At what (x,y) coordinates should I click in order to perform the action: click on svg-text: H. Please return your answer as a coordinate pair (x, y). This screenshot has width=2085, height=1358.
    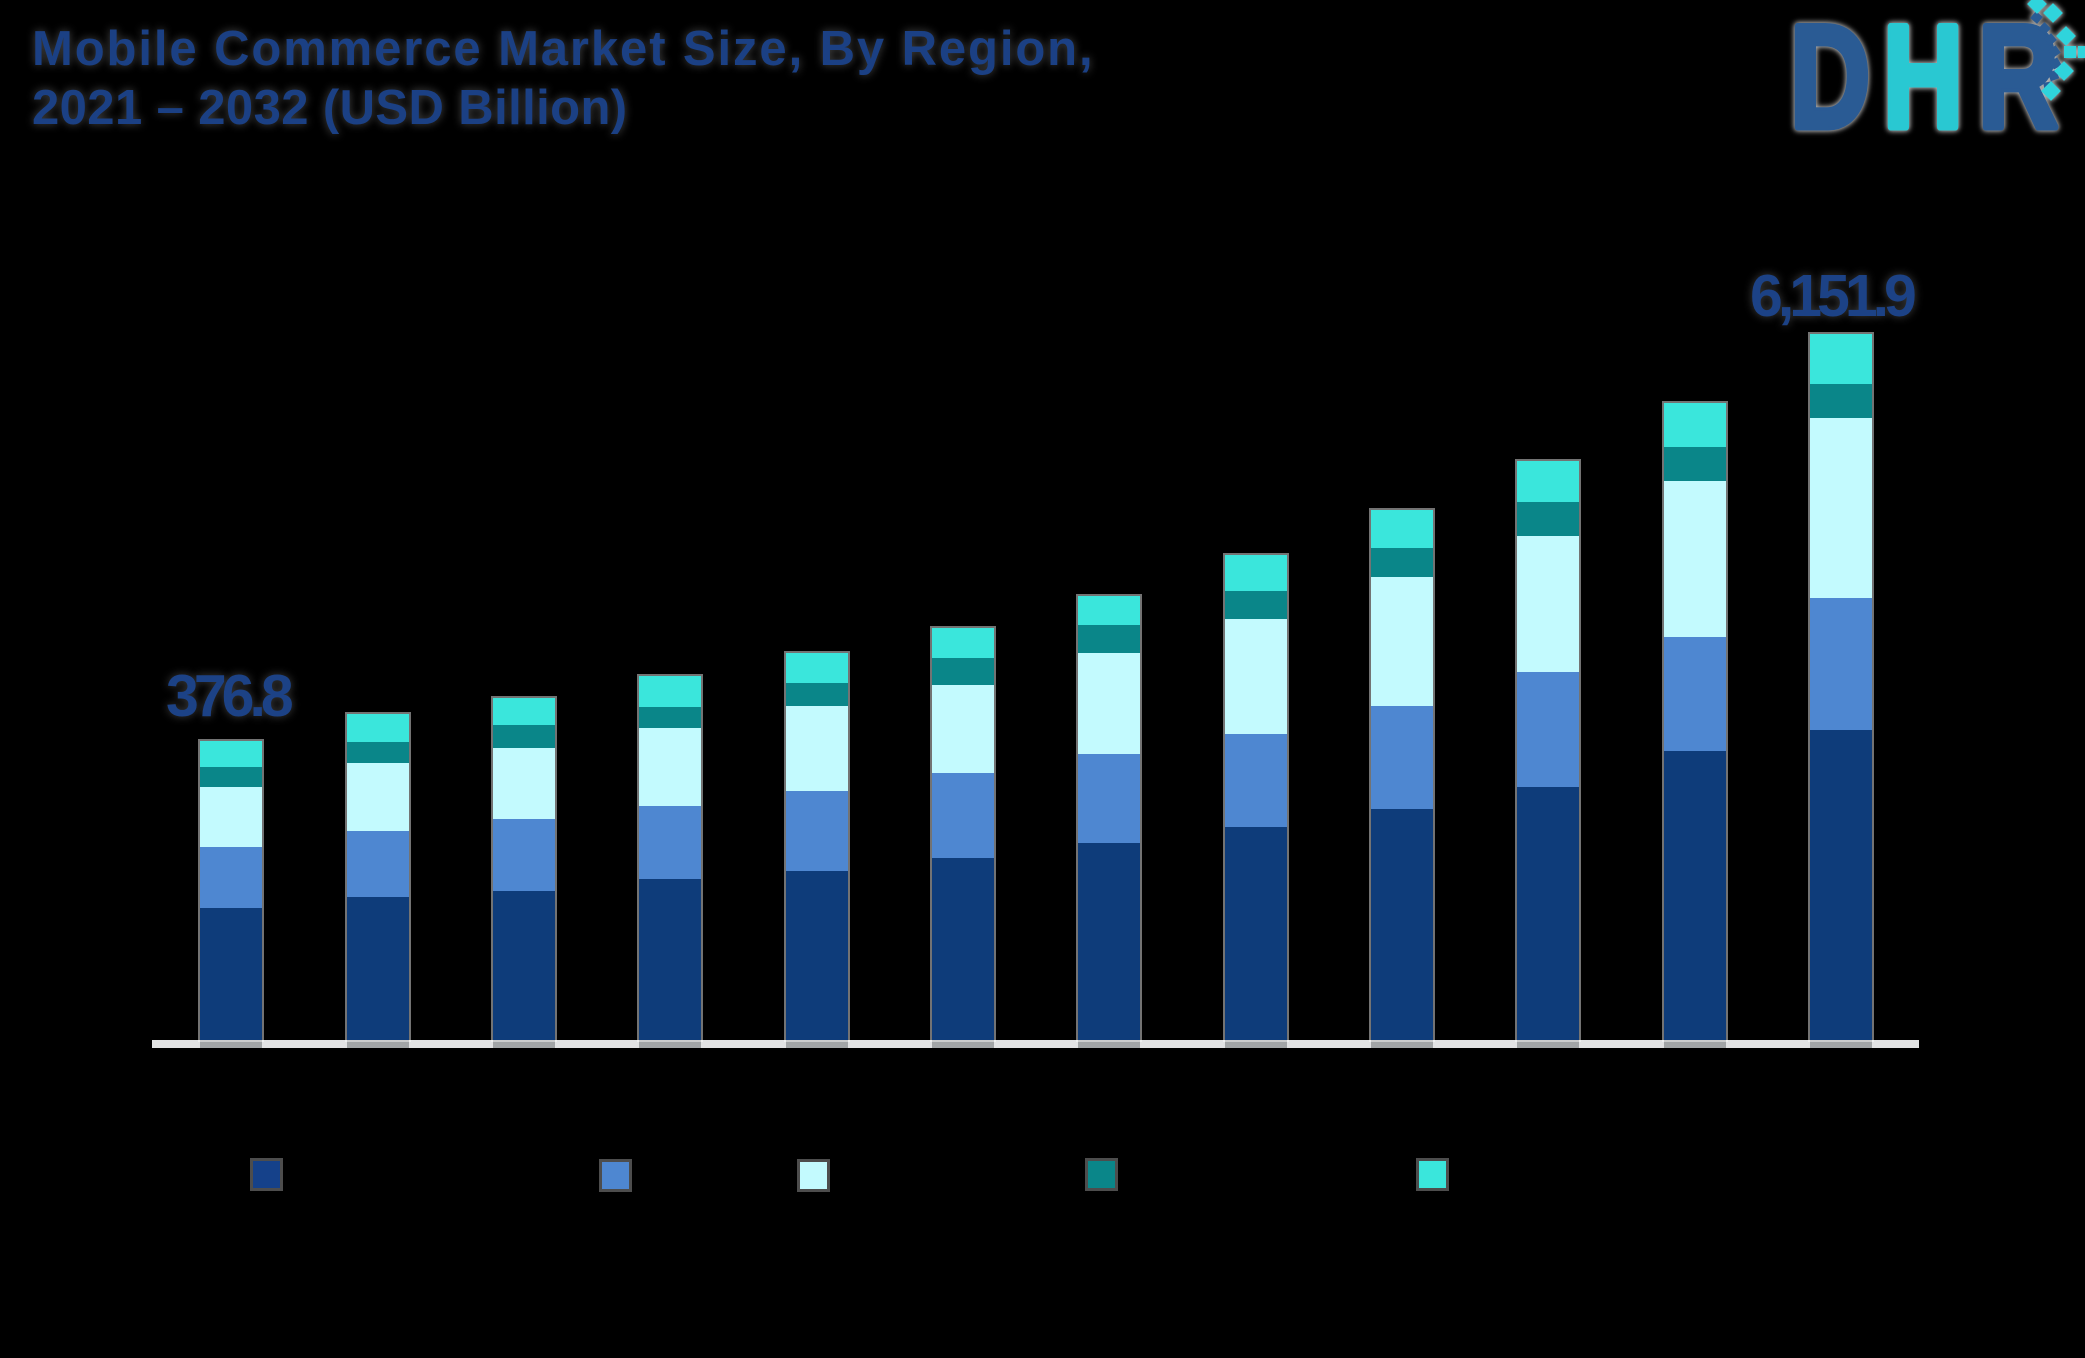
    Looking at the image, I should click on (1923, 79).